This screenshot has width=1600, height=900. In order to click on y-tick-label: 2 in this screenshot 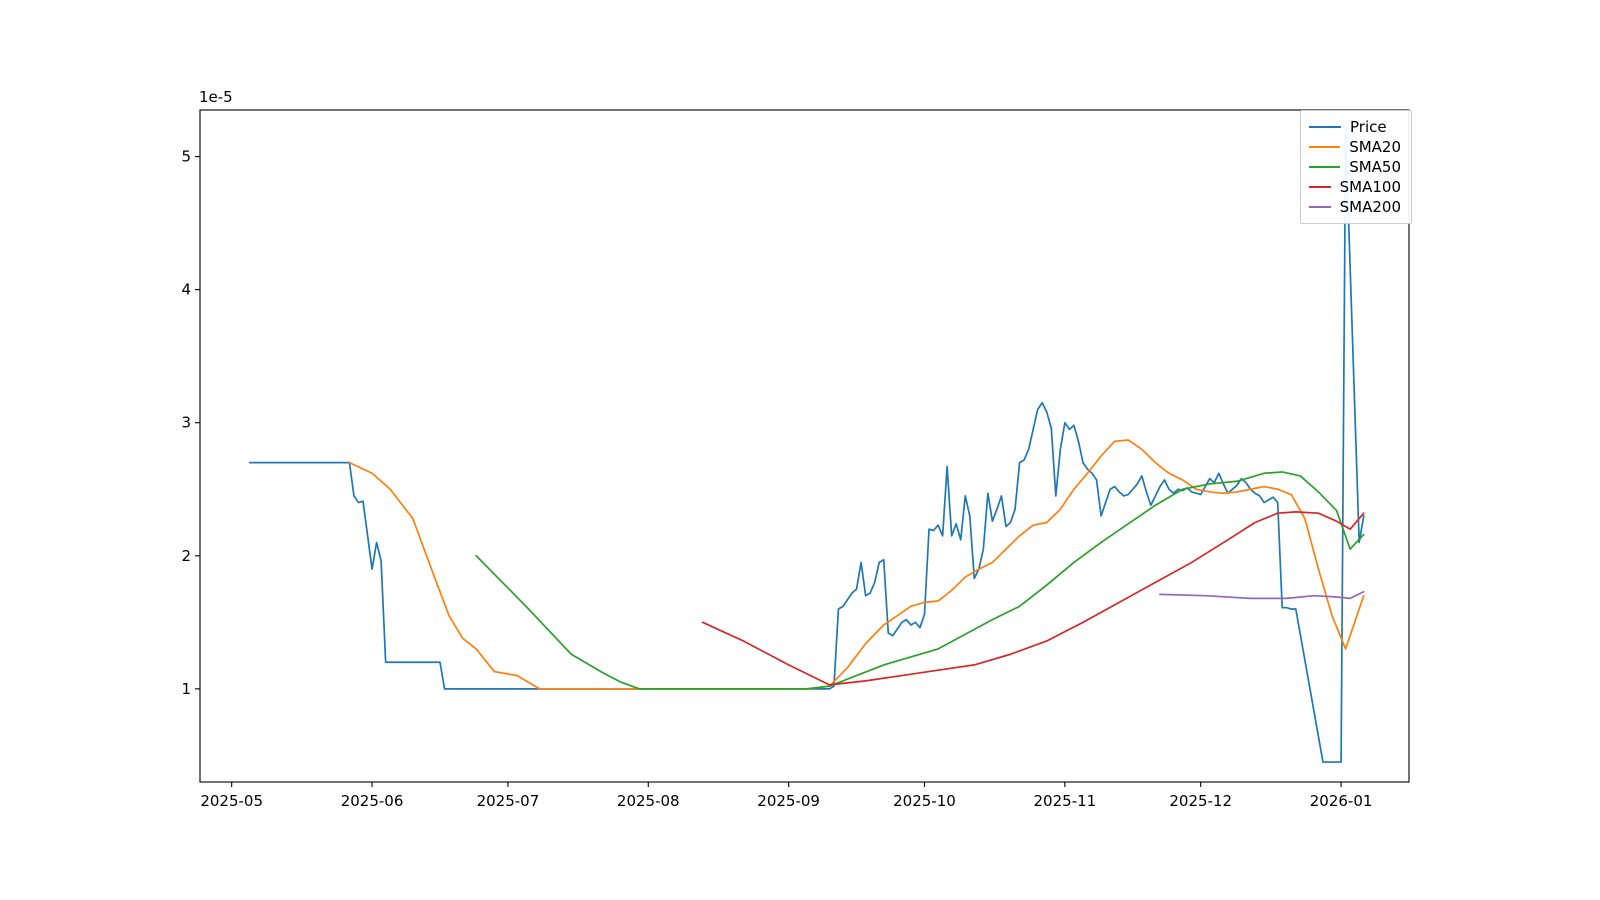, I will do `click(186, 556)`.